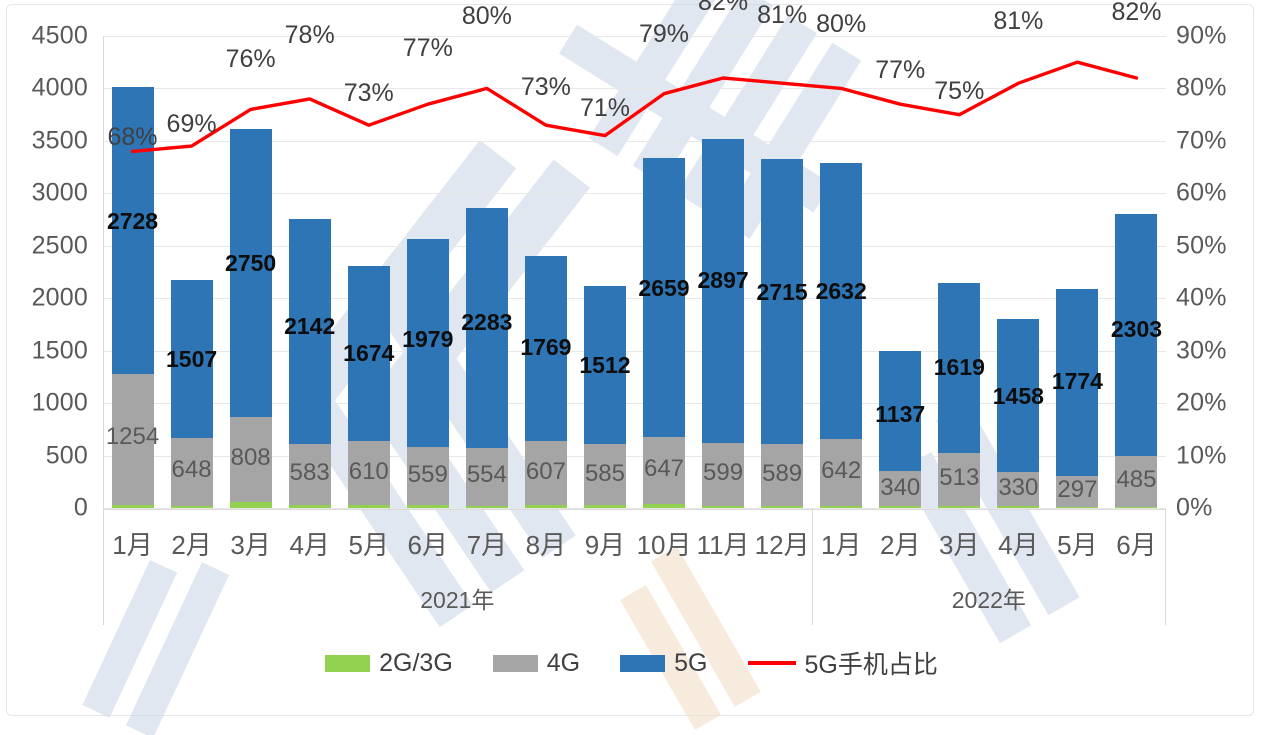 This screenshot has height=735, width=1263. I want to click on data-label-4g: 647, so click(664, 469).